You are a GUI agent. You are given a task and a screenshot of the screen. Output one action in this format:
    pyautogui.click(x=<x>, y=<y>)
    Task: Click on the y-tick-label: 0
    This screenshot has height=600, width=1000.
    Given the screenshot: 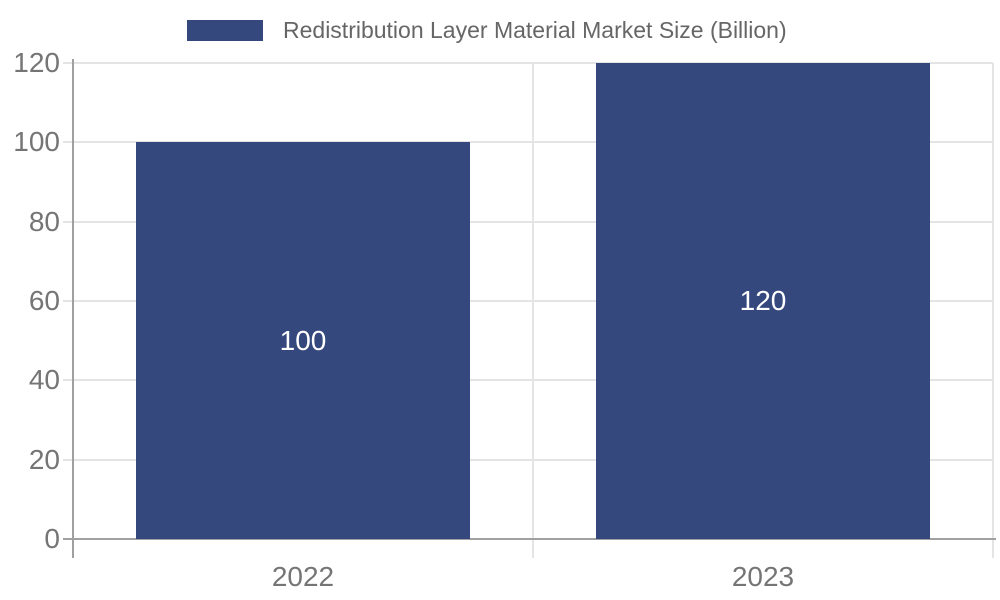 What is the action you would take?
    pyautogui.click(x=52, y=538)
    